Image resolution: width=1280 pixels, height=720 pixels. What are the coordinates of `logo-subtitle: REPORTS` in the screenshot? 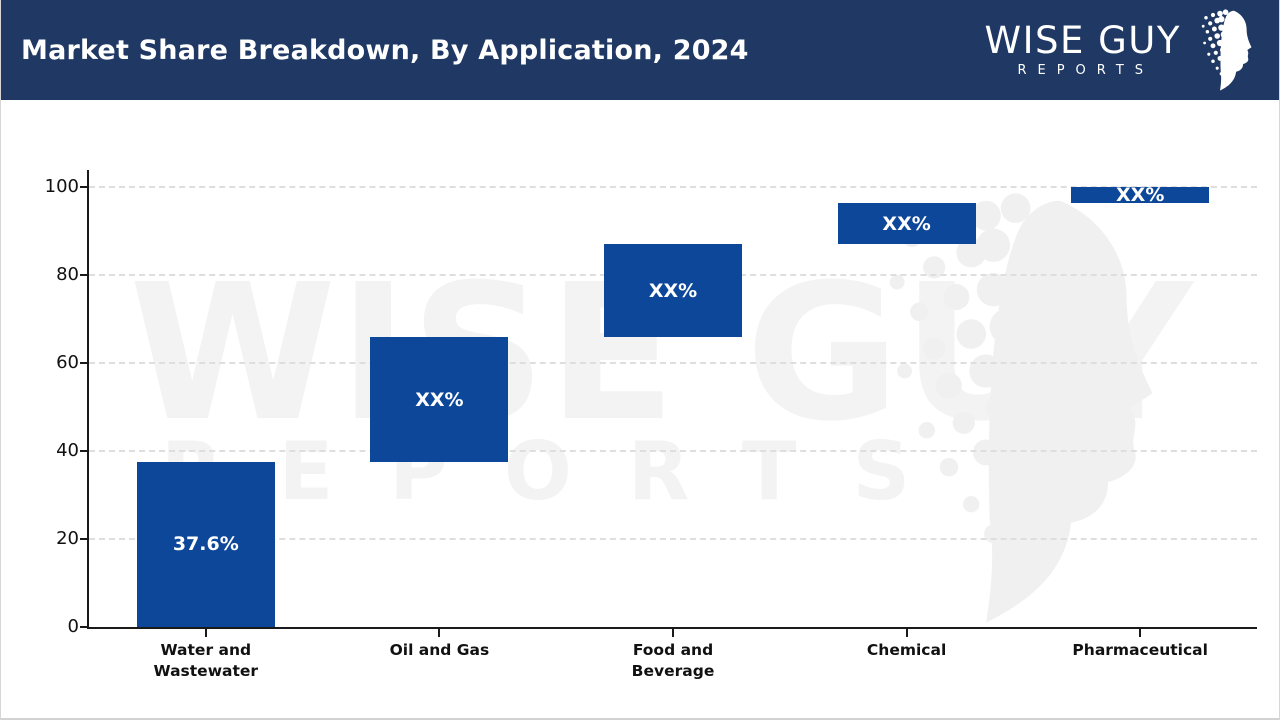 It's located at (1086, 70).